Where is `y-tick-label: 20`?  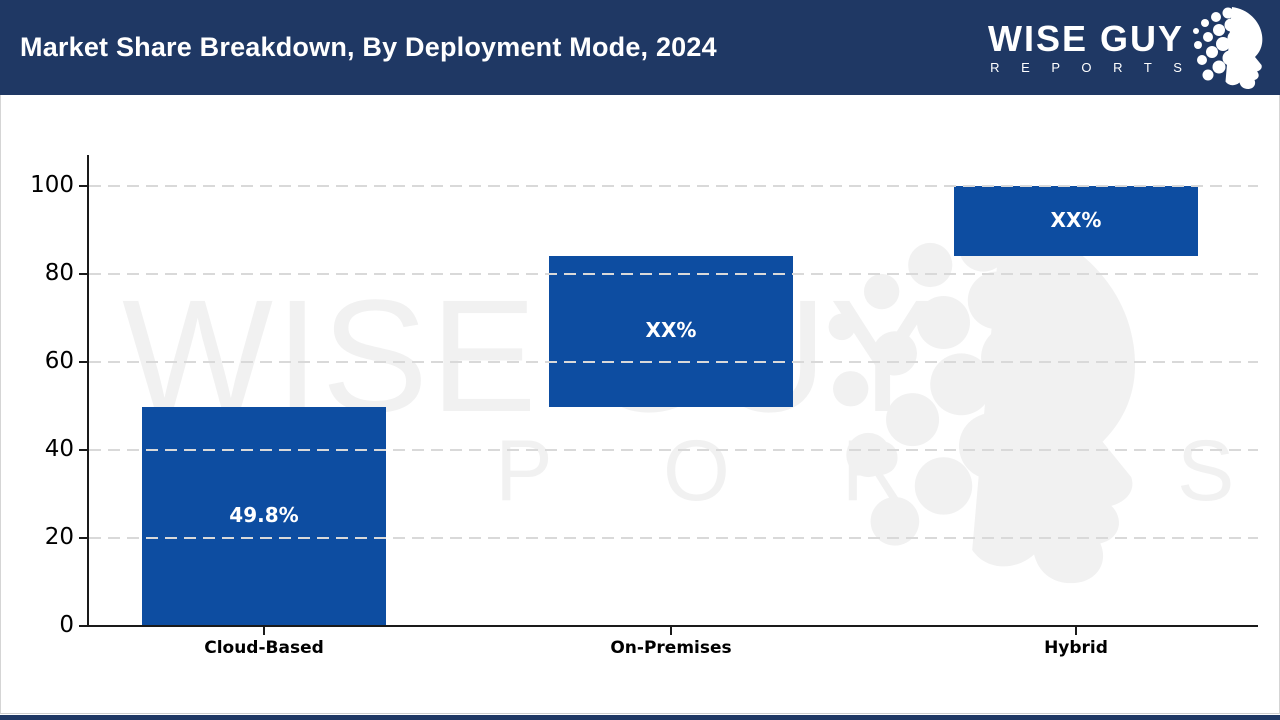 y-tick-label: 20 is located at coordinates (59, 537).